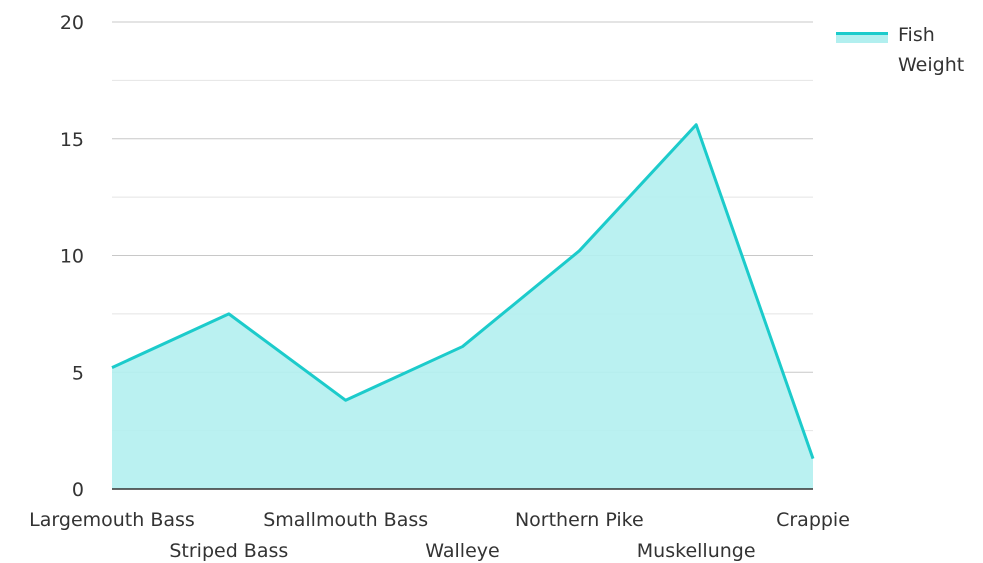 This screenshot has width=983, height=563. What do you see at coordinates (696, 551) in the screenshot?
I see `x-tick-label: Muskellunge` at bounding box center [696, 551].